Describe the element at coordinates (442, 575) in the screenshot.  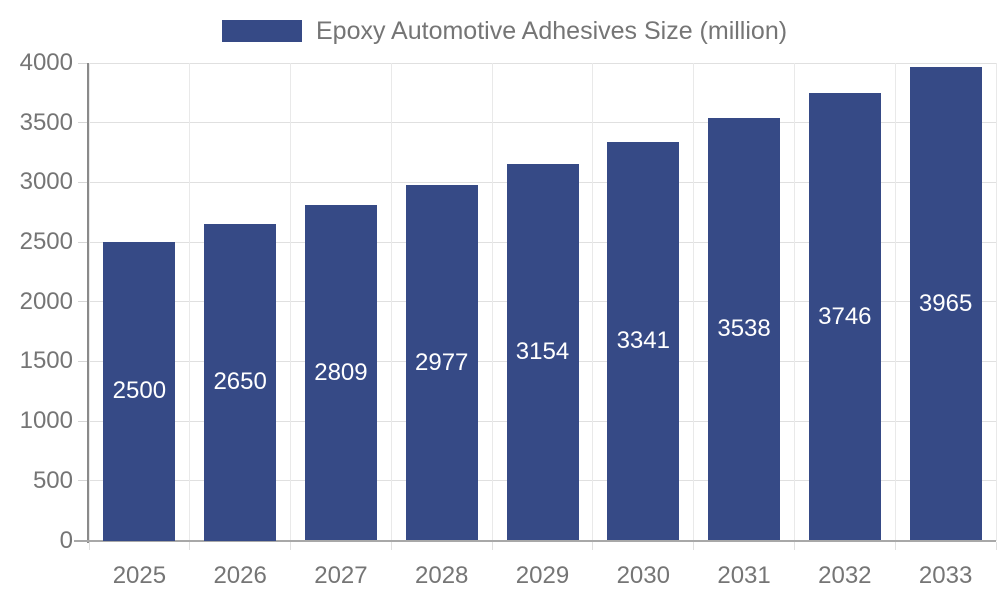
I see `x-axis-label: 2028` at that location.